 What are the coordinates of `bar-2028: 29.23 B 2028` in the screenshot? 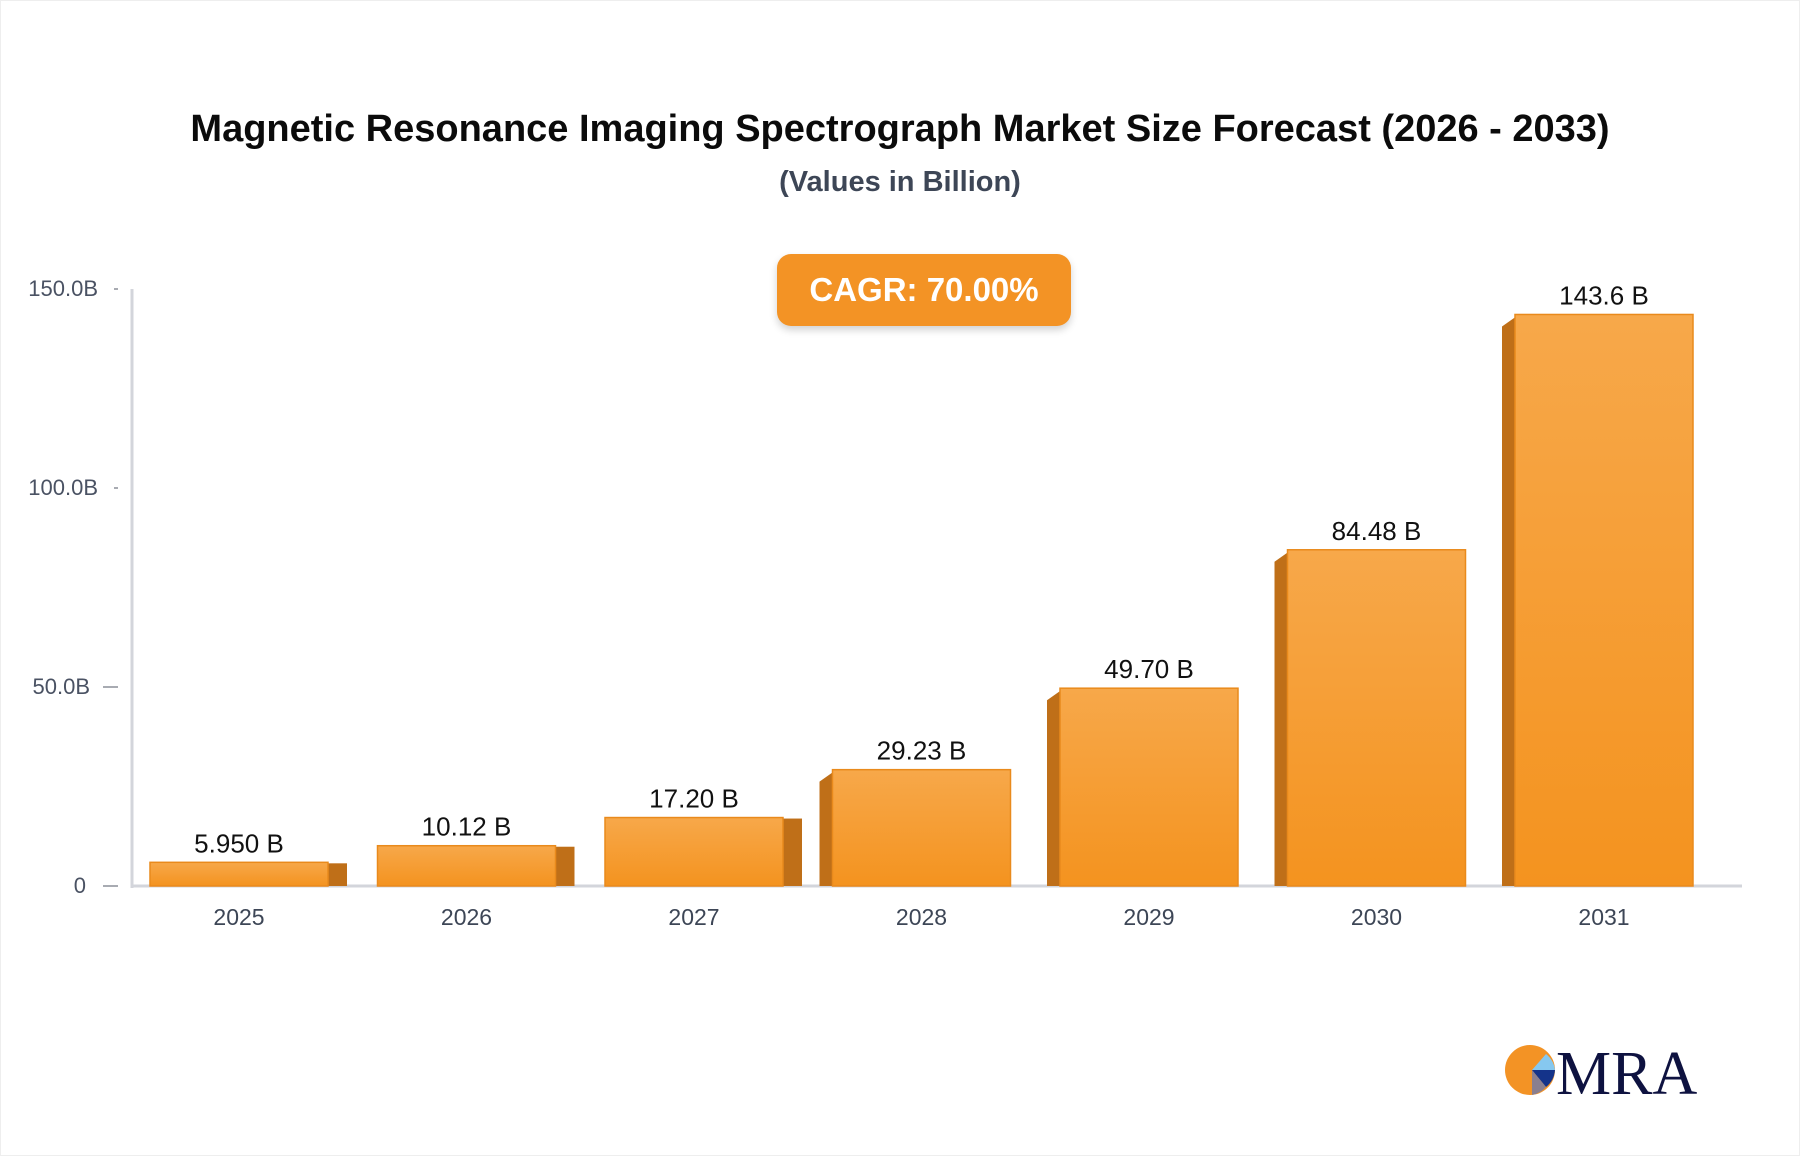 It's located at (915, 833).